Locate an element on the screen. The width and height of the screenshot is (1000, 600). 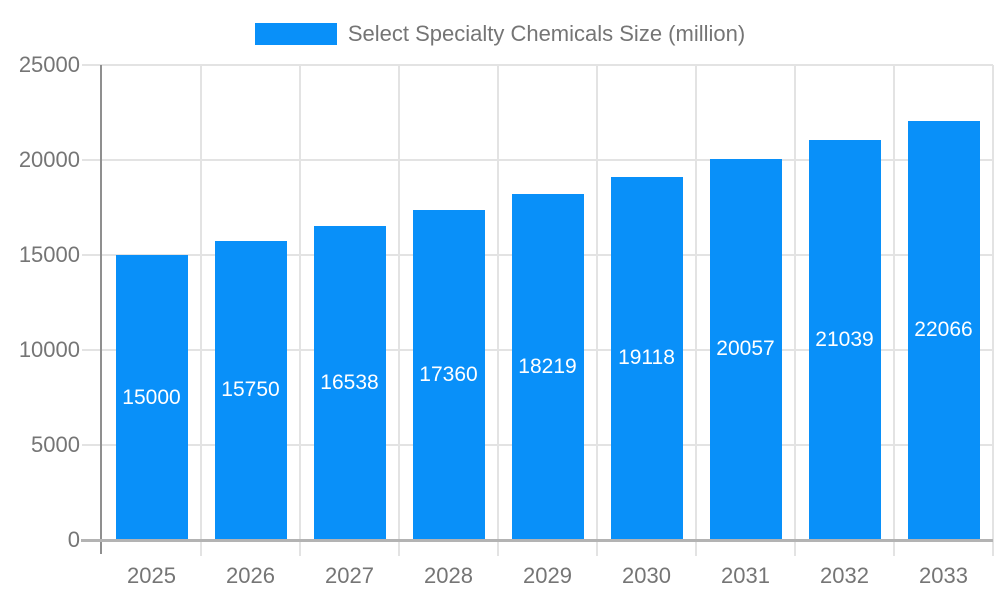
bar-value-label: 17360 is located at coordinates (448, 375).